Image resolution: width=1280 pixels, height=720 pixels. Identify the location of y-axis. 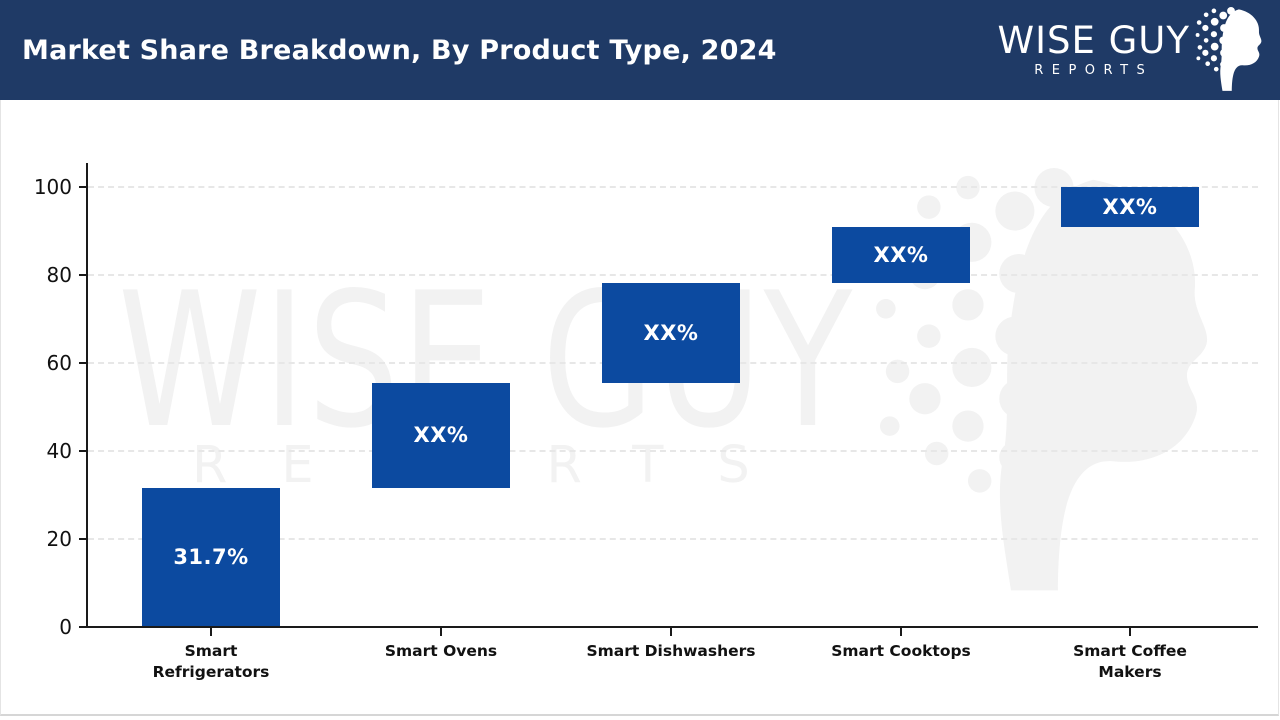
(87, 395).